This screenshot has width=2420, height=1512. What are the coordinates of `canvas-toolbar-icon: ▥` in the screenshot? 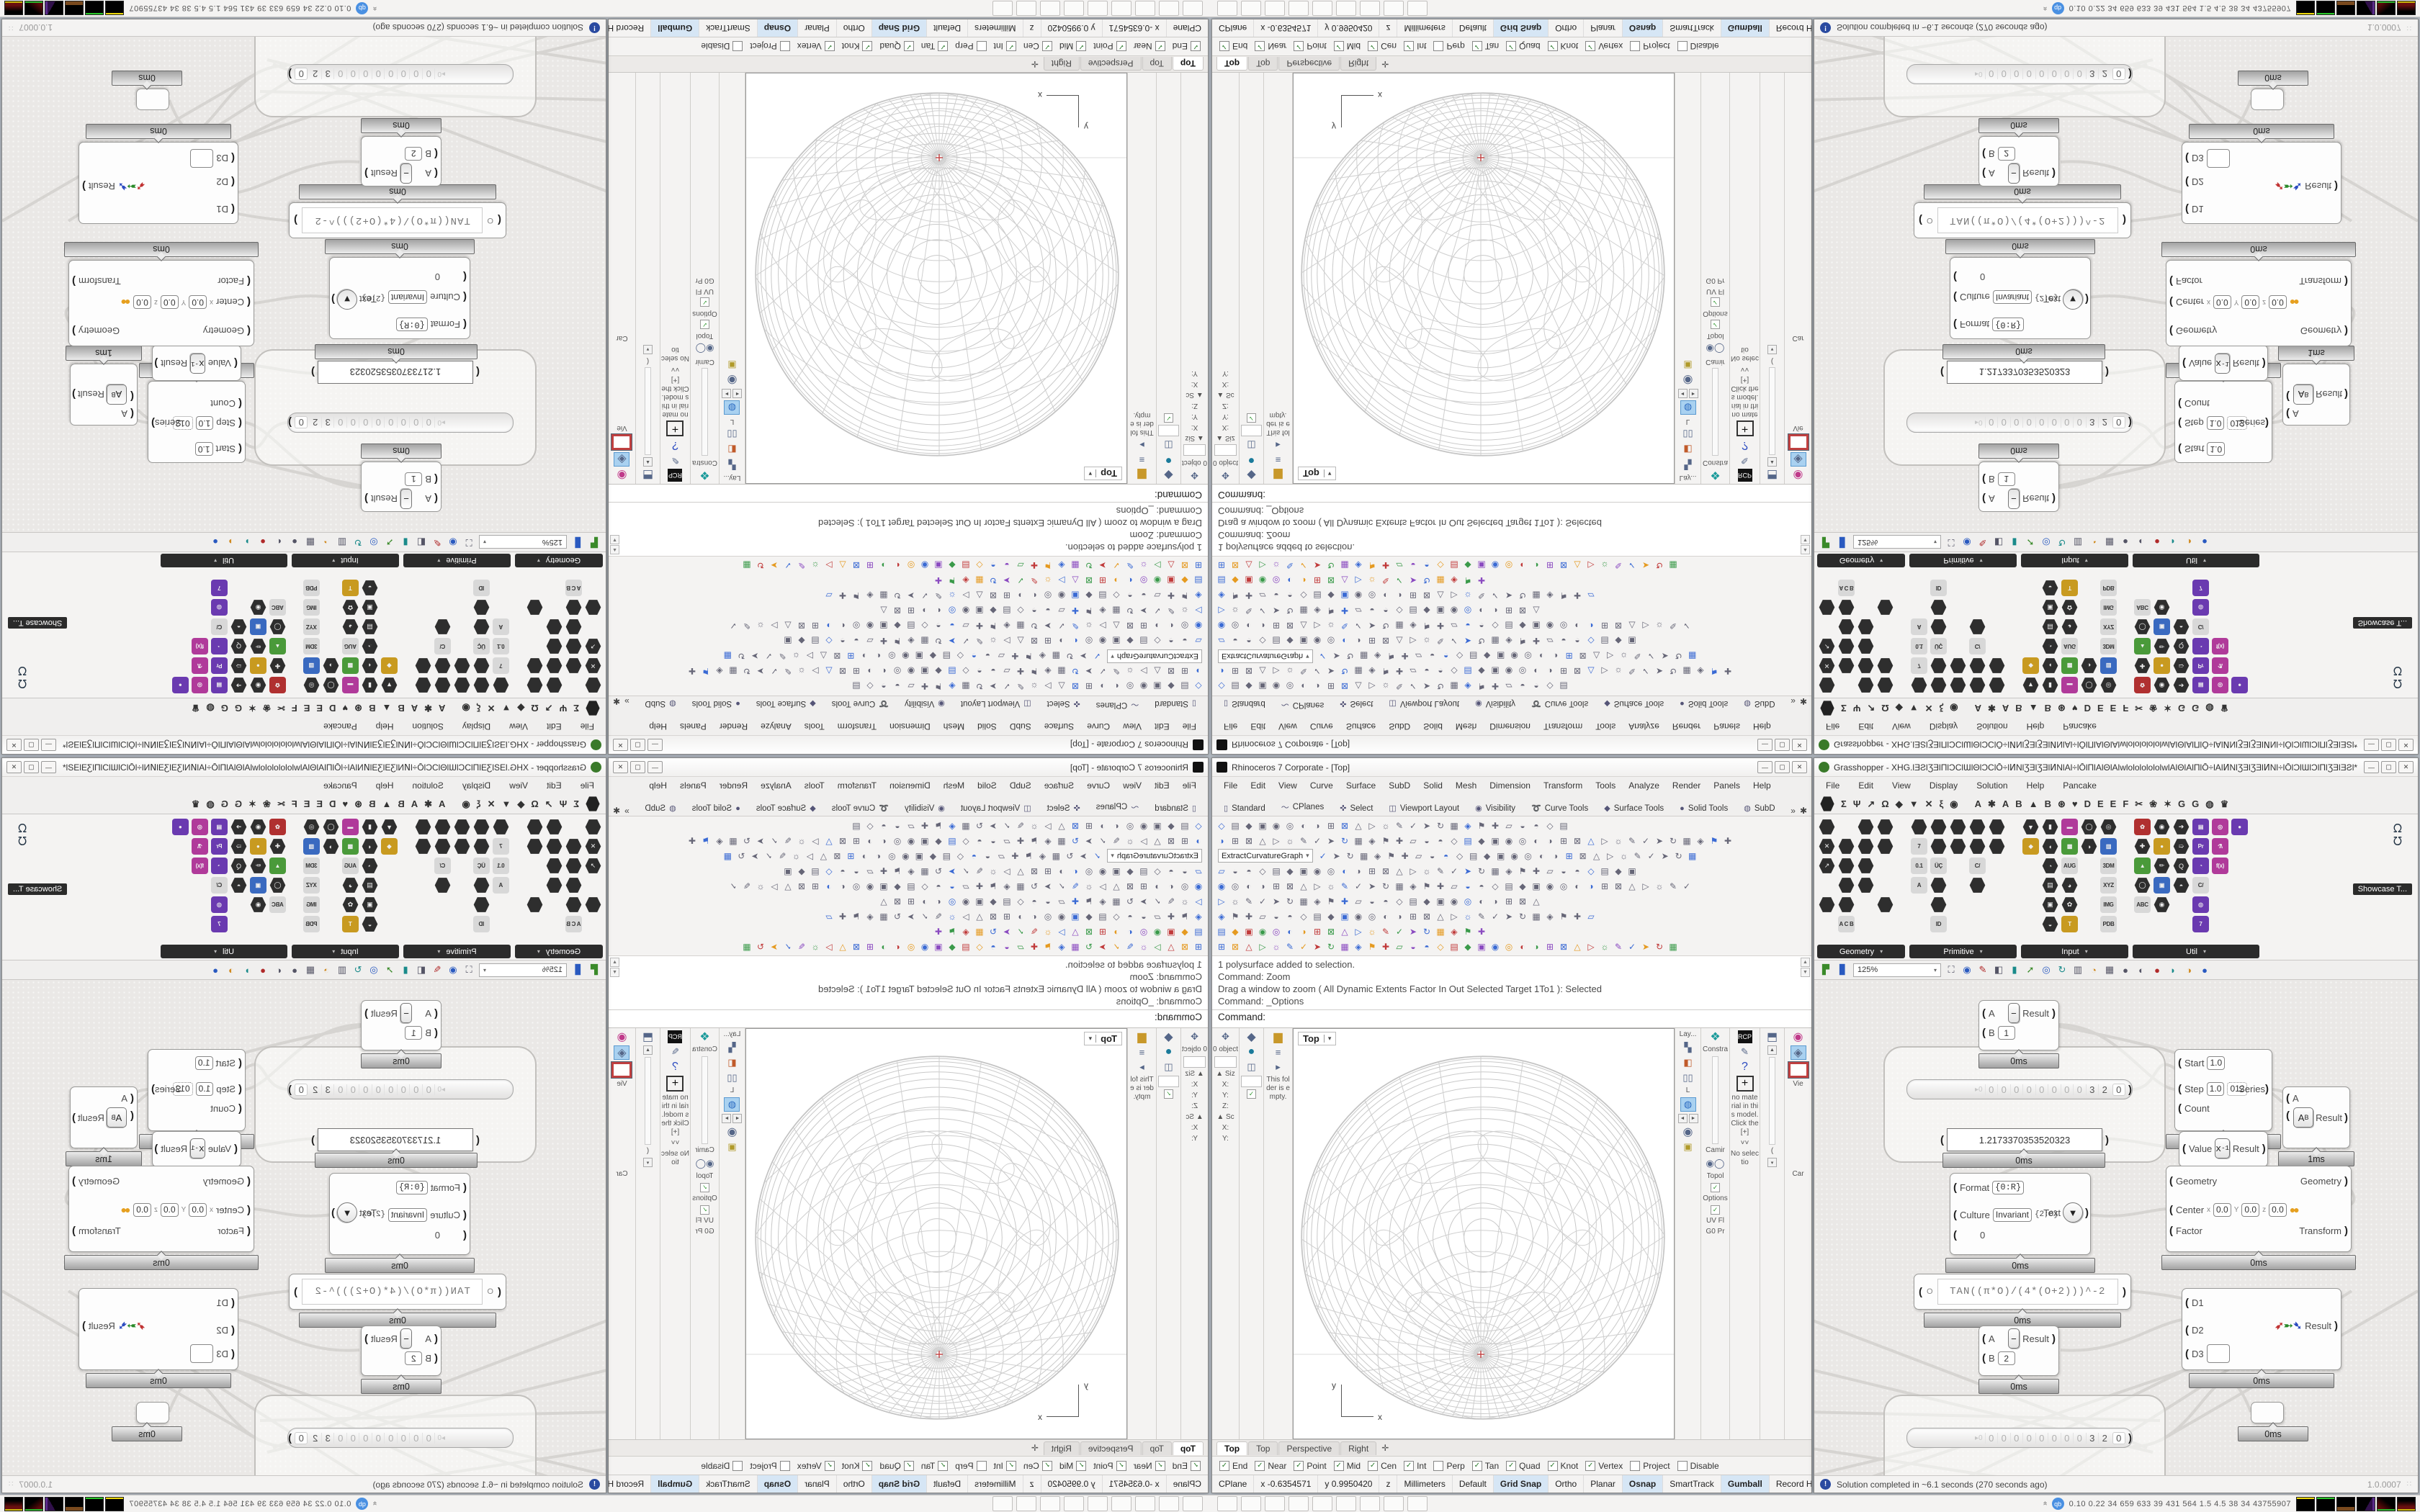 It's located at (342, 969).